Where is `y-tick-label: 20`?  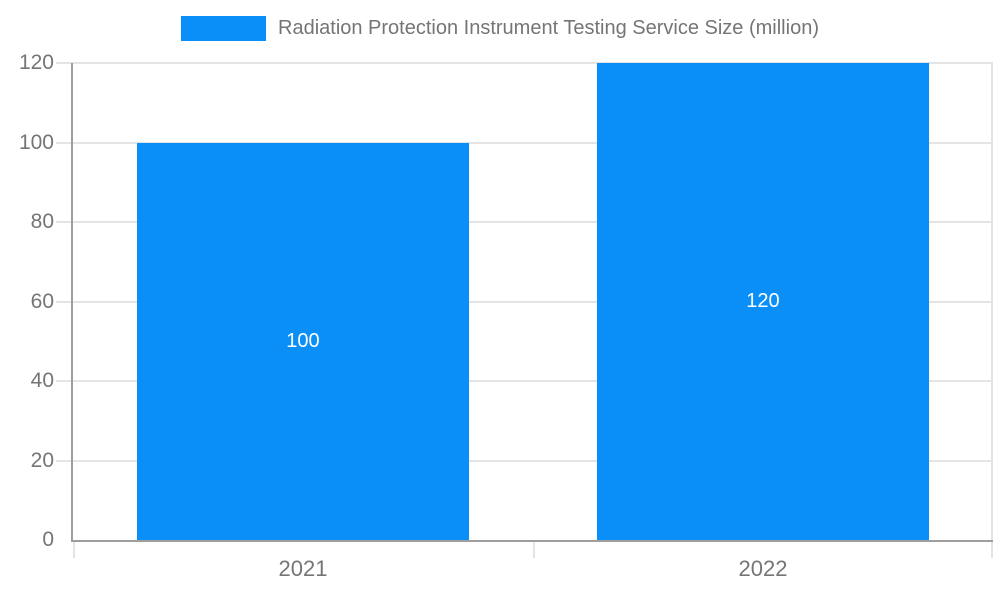 y-tick-label: 20 is located at coordinates (42, 460).